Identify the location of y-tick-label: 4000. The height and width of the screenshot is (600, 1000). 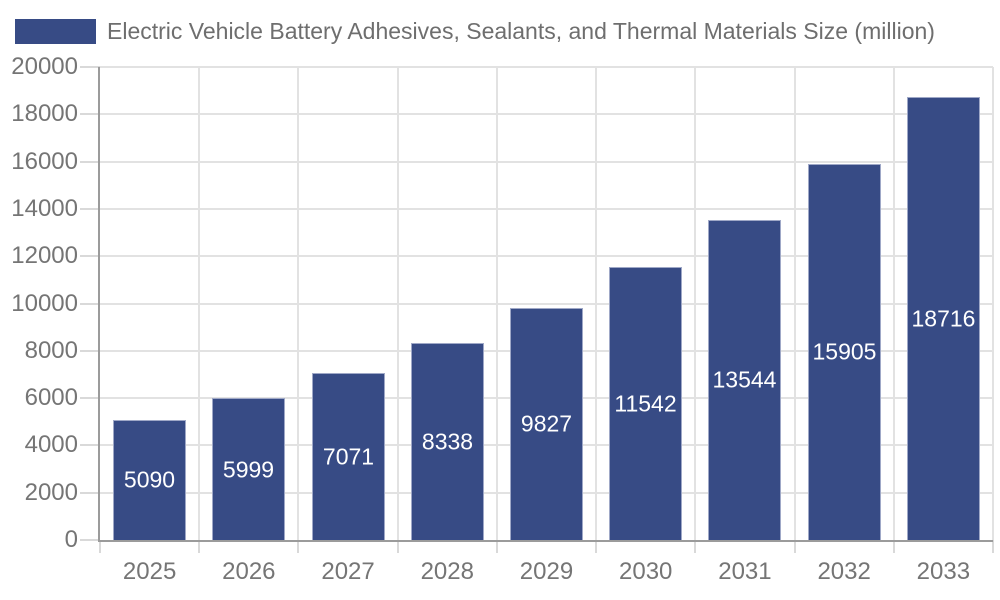
(51, 445).